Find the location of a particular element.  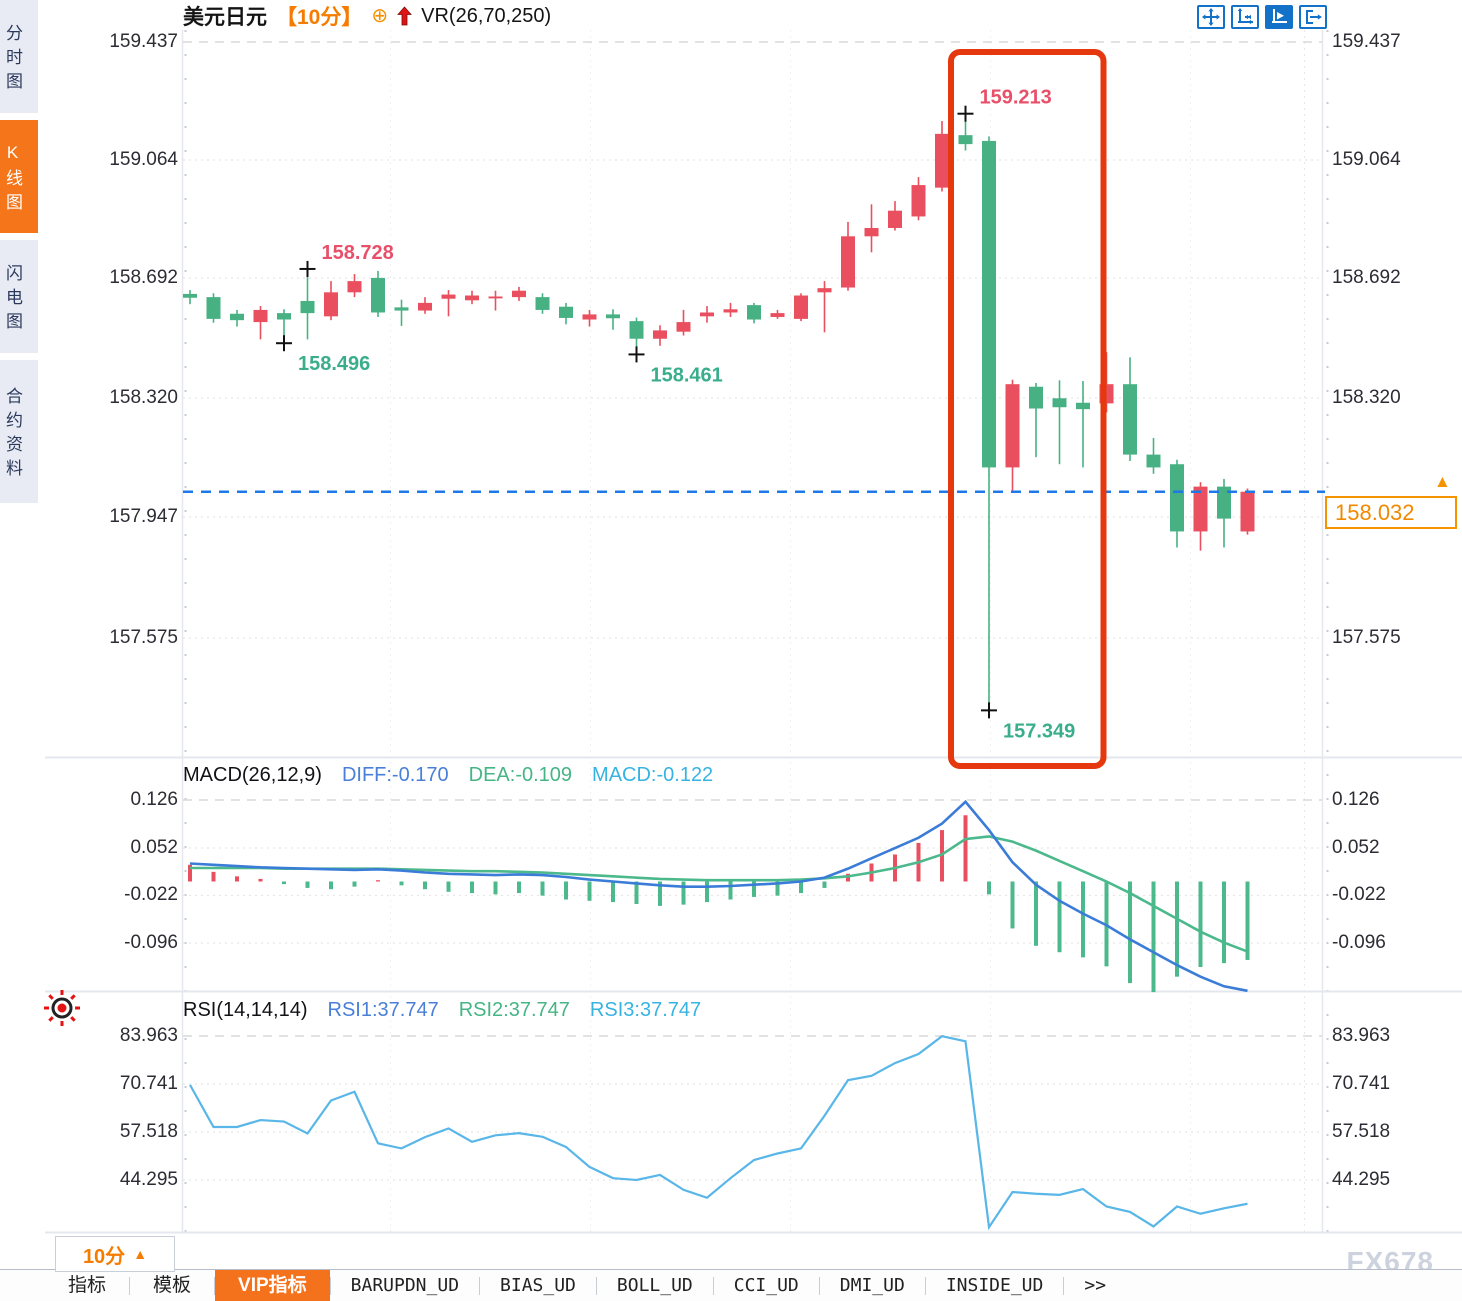

macd-diff-value: DIFF:-0.170 is located at coordinates (395, 775).